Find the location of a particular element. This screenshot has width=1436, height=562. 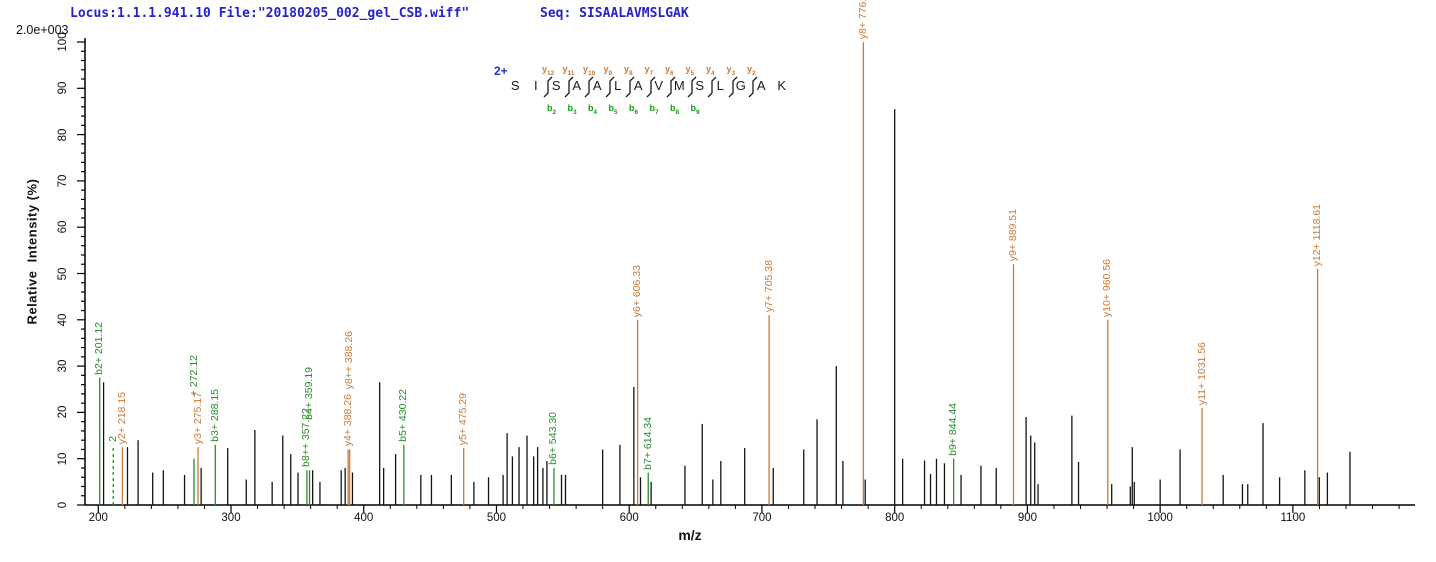

x-tick-label: 300 is located at coordinates (231, 518).